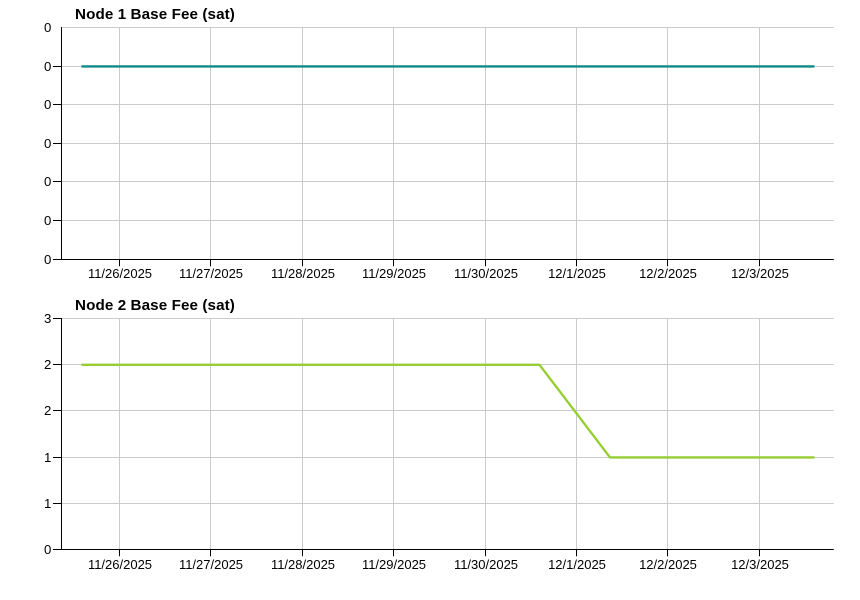  What do you see at coordinates (155, 305) in the screenshot?
I see `svg-text: Node 2 Base Fee (sat)` at bounding box center [155, 305].